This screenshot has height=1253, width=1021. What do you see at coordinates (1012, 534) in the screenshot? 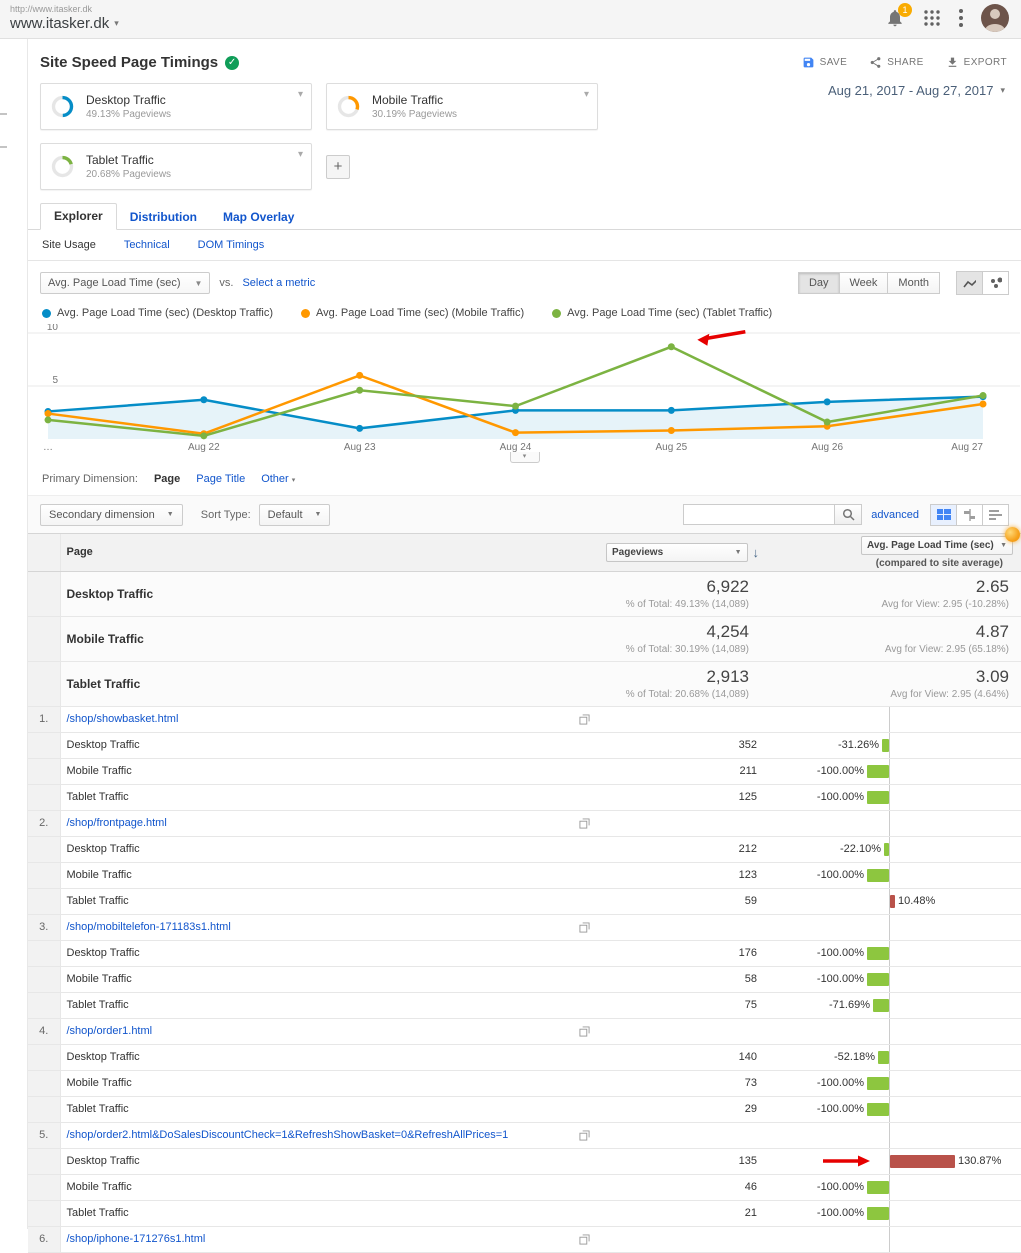
I see `insight-indicator` at bounding box center [1012, 534].